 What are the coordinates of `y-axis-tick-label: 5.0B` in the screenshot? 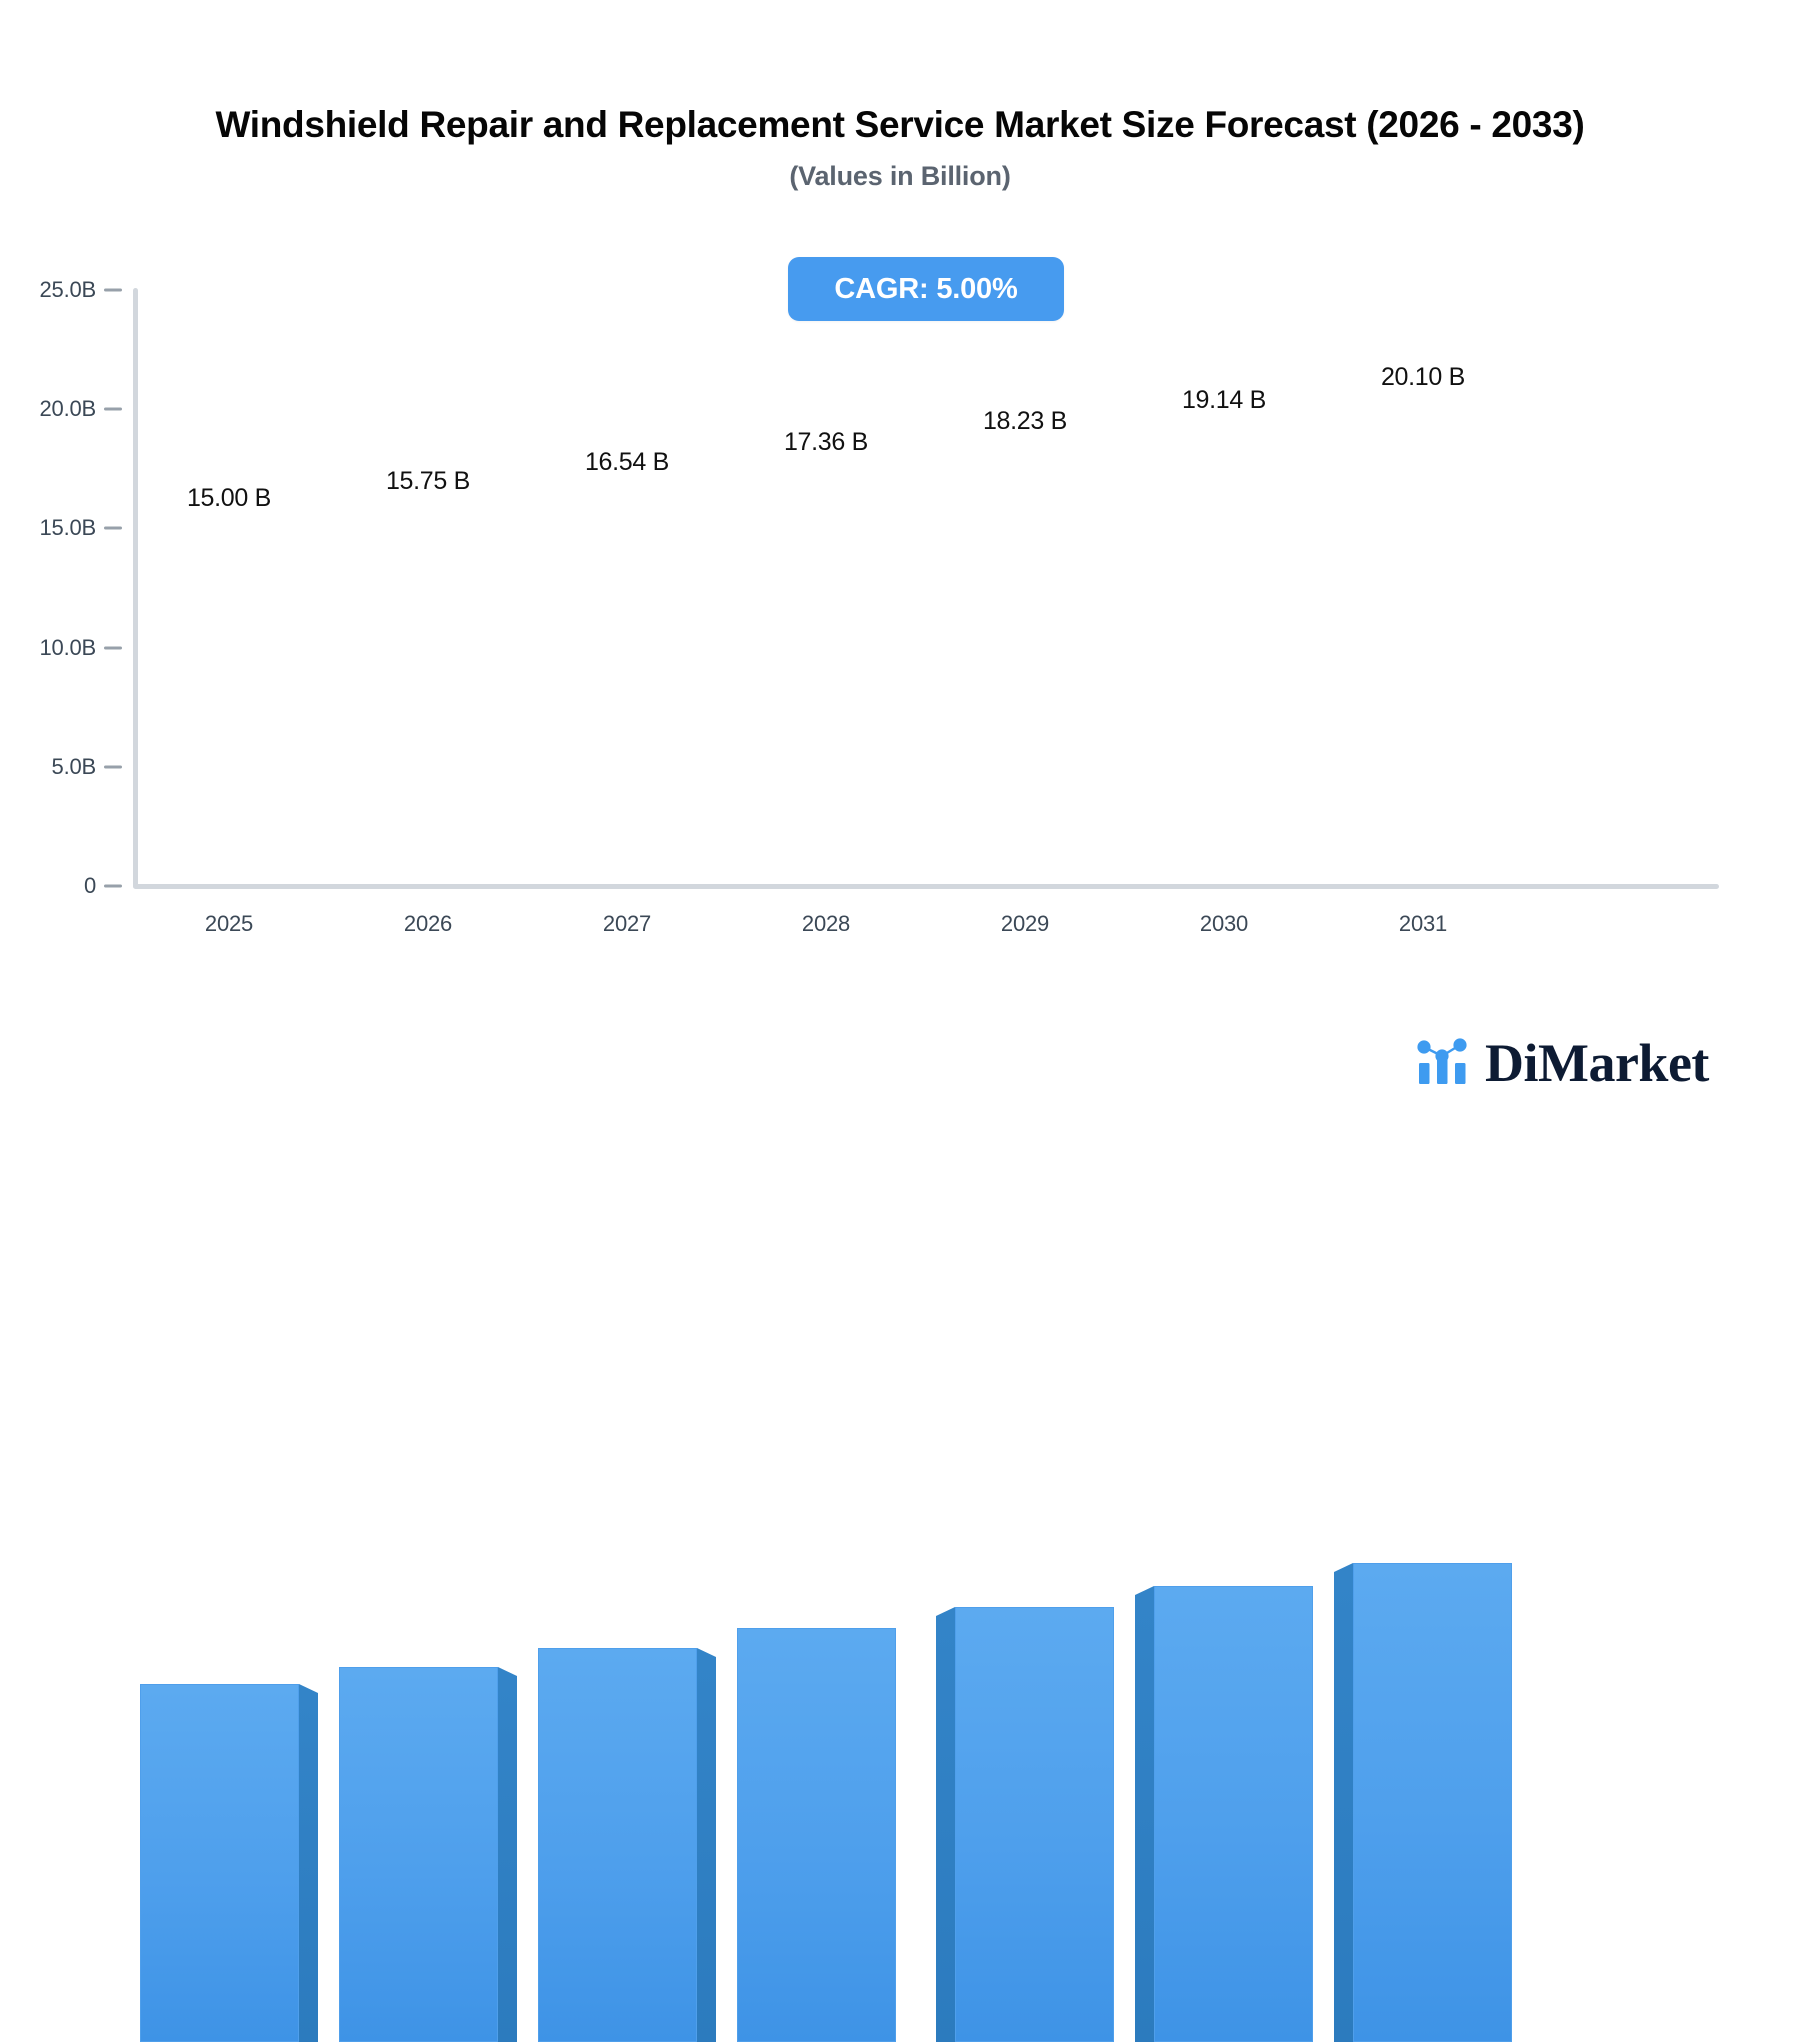 It's located at (74, 766).